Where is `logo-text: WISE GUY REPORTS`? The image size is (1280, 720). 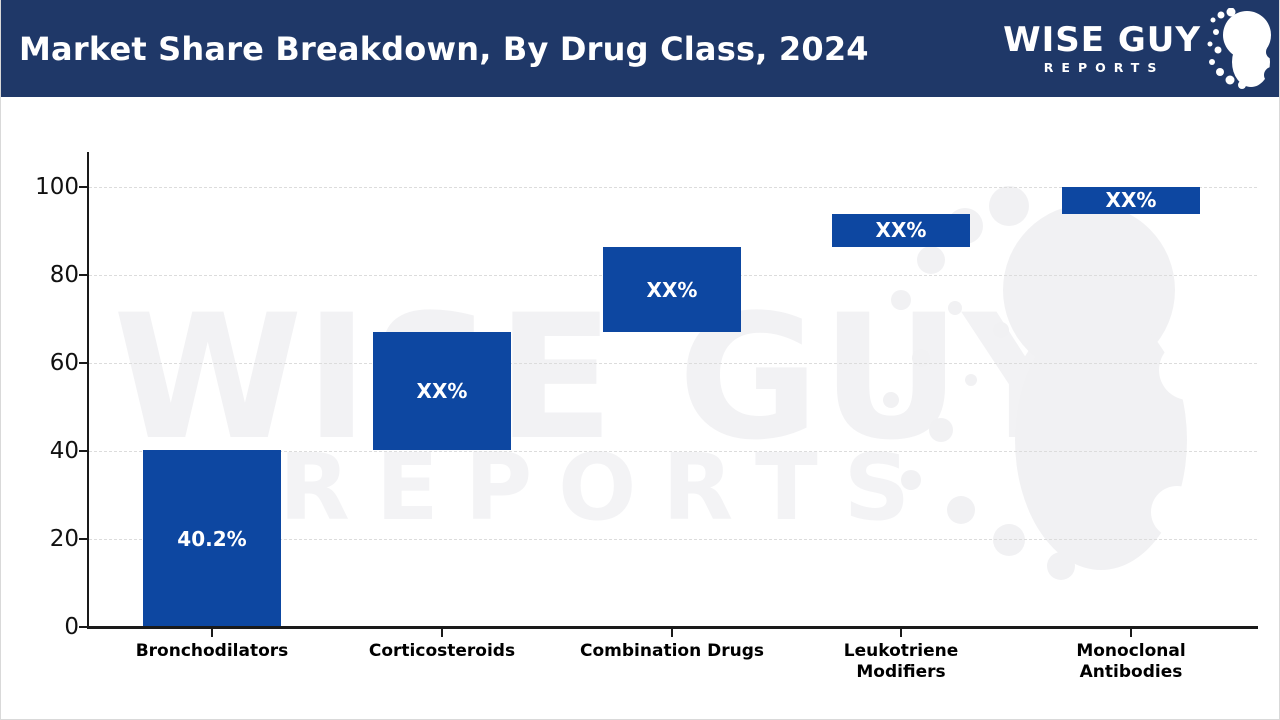 logo-text: WISE GUY REPORTS is located at coordinates (1102, 49).